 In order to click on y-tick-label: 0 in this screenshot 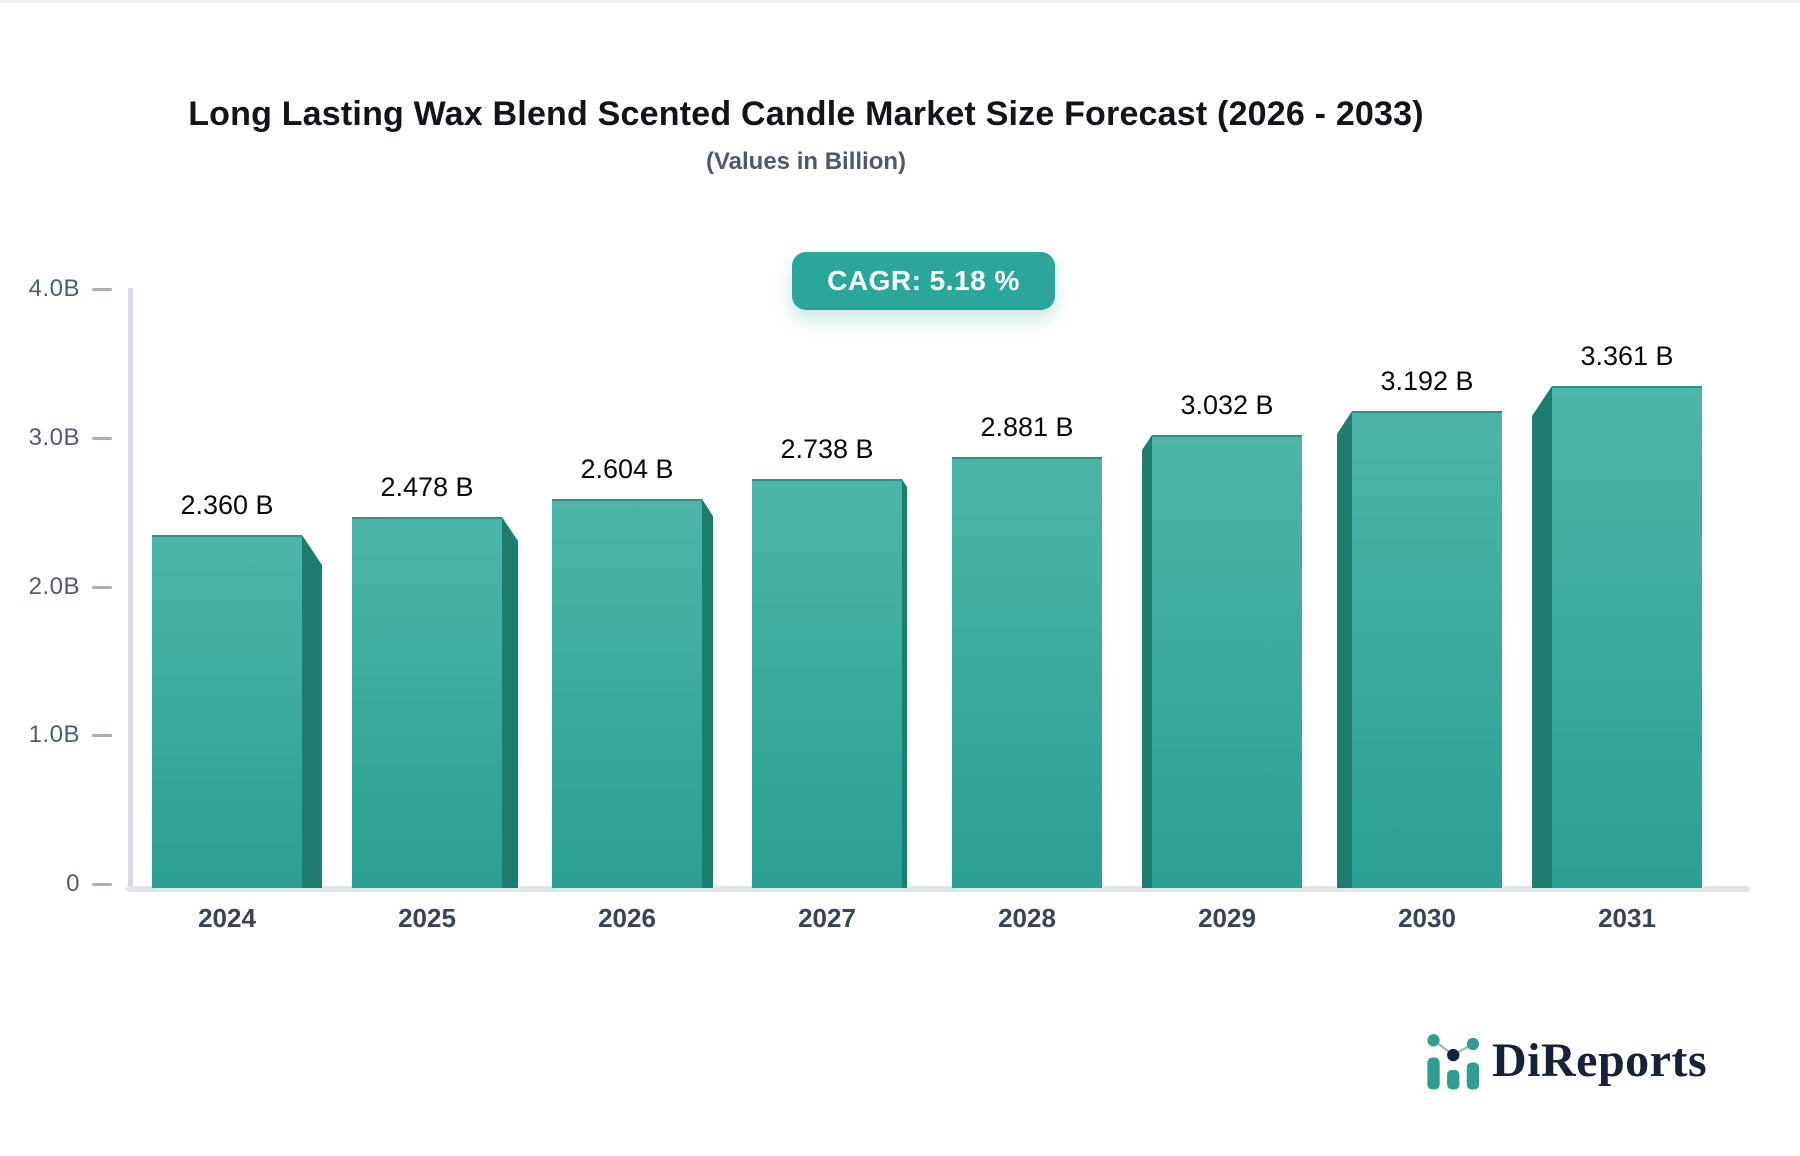, I will do `click(73, 883)`.